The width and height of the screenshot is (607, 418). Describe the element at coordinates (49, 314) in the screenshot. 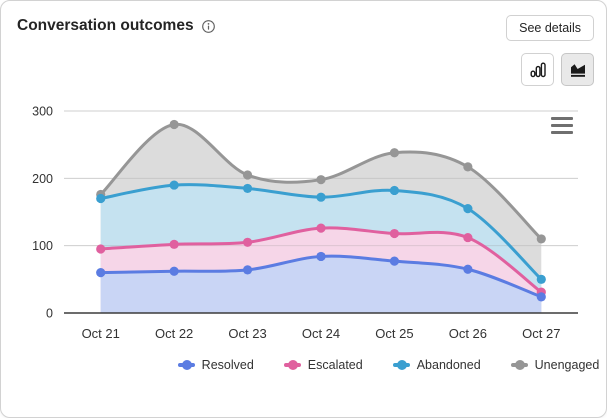

I see `y-tick-label: 0` at that location.